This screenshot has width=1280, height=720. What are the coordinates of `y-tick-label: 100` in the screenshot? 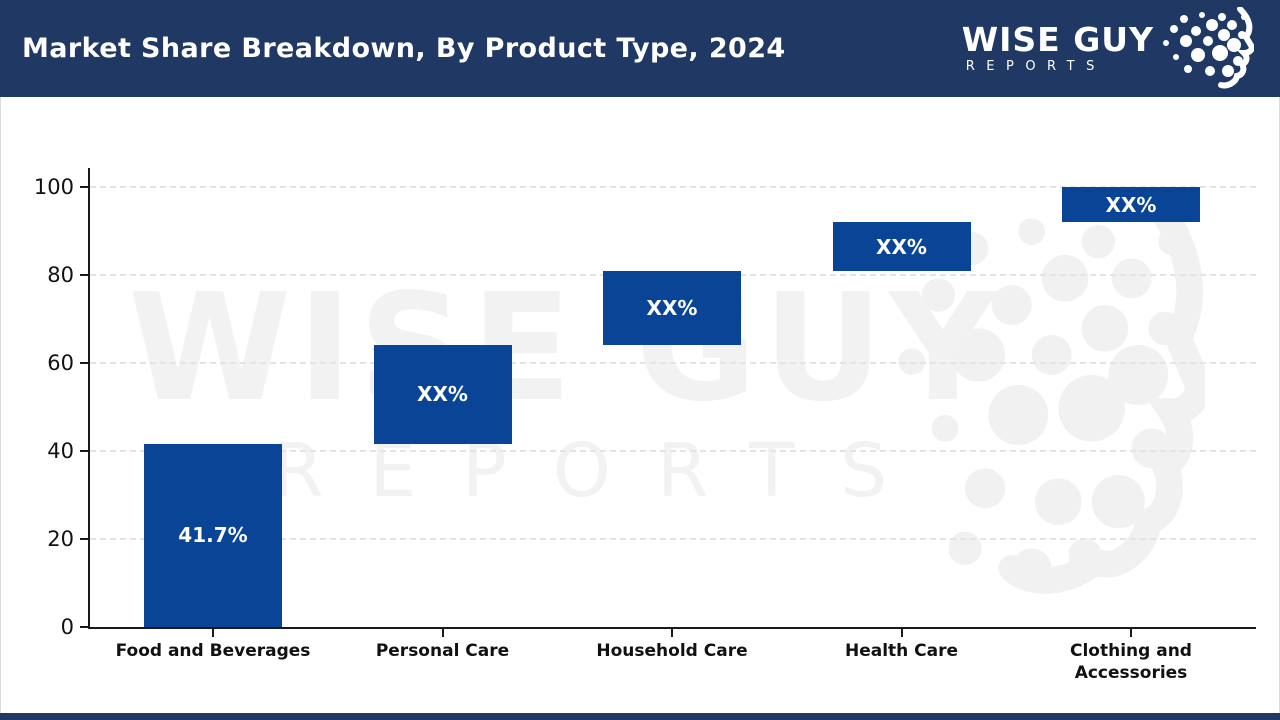 It's located at (53, 187).